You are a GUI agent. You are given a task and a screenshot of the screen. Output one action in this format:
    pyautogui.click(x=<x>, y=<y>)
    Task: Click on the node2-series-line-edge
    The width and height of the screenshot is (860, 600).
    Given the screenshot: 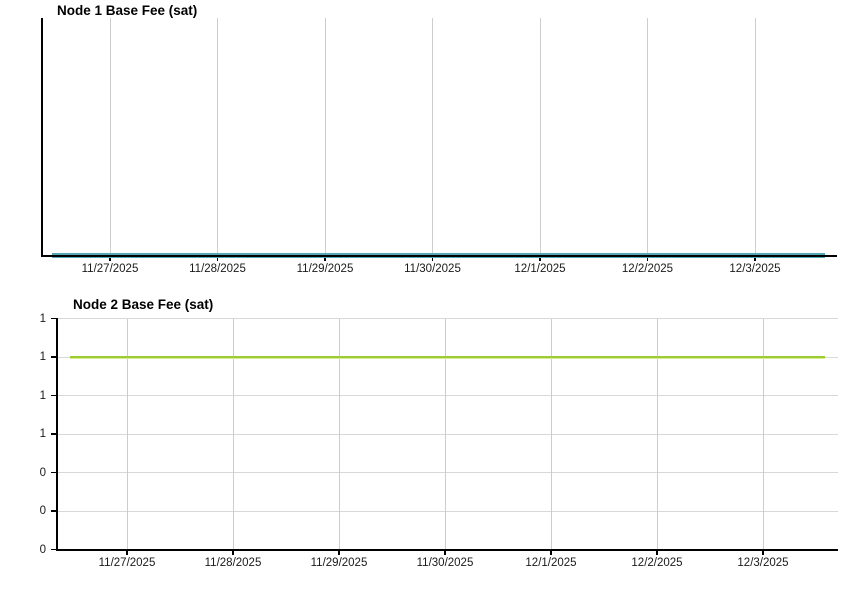 What is the action you would take?
    pyautogui.click(x=447, y=359)
    